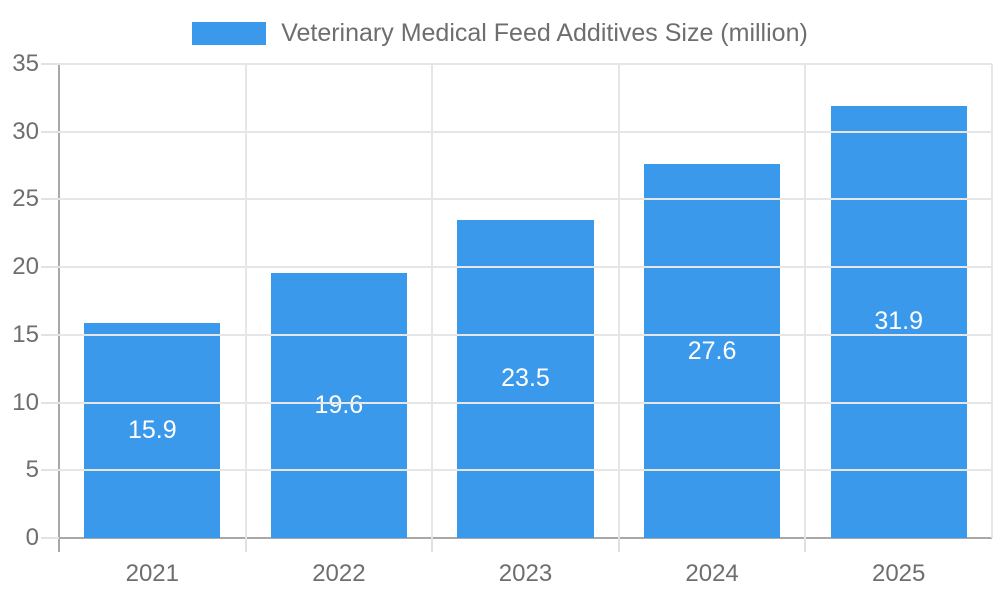  Describe the element at coordinates (25, 402) in the screenshot. I see `y-axis-label: 10` at that location.